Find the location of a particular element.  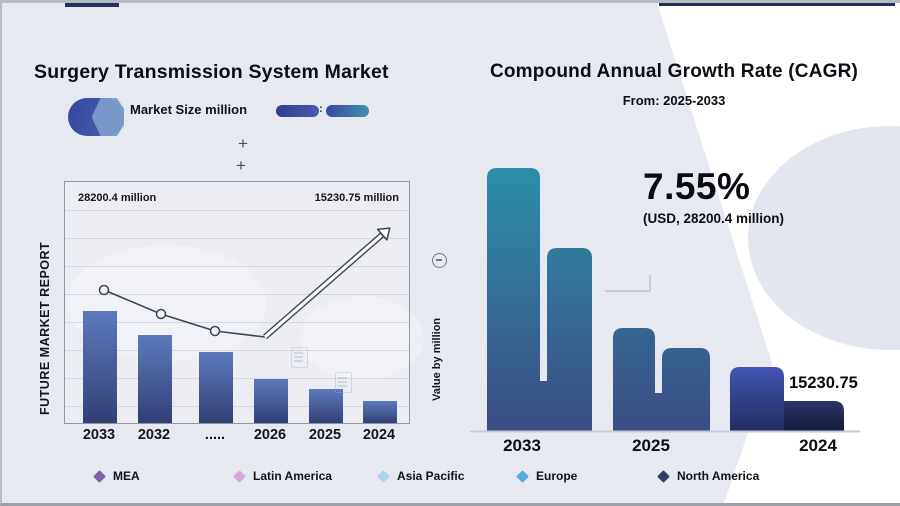

legend-item-asia-pacific: Asia Pacific is located at coordinates (421, 476).